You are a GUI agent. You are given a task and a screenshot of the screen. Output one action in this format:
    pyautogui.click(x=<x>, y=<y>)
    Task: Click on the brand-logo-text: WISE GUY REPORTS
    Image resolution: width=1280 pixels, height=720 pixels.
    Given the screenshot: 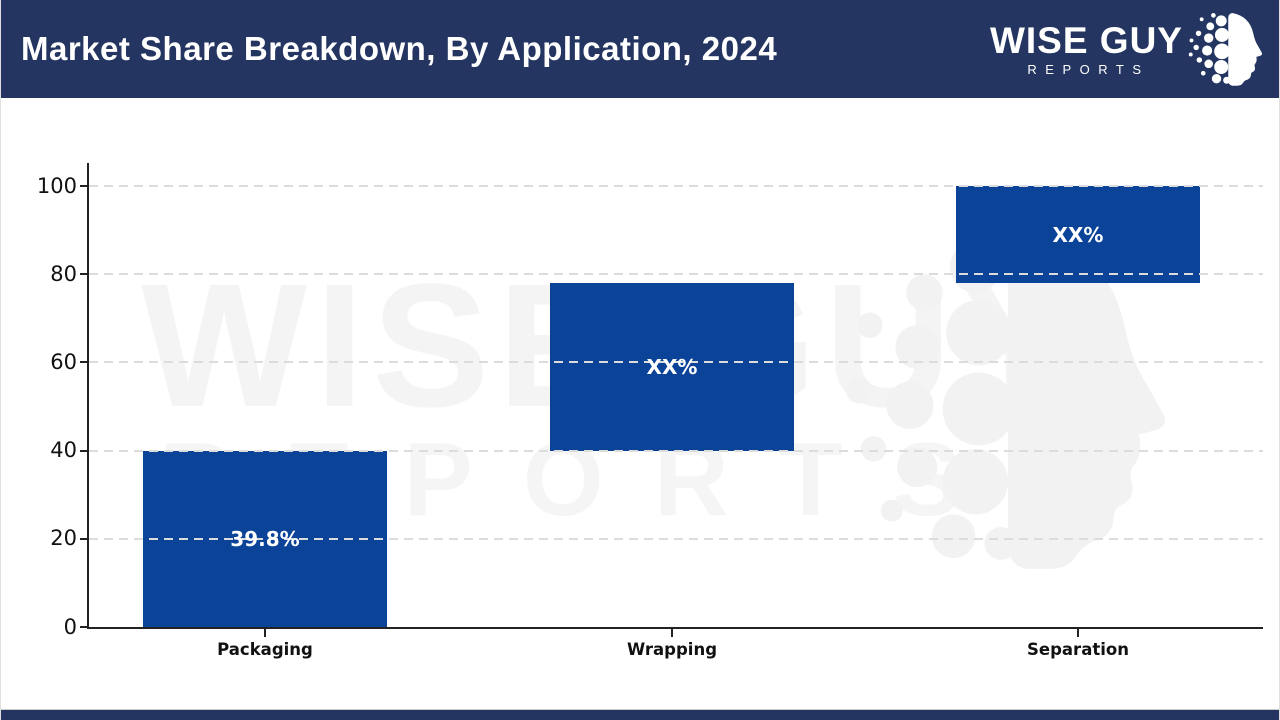 What is the action you would take?
    pyautogui.click(x=1086, y=49)
    